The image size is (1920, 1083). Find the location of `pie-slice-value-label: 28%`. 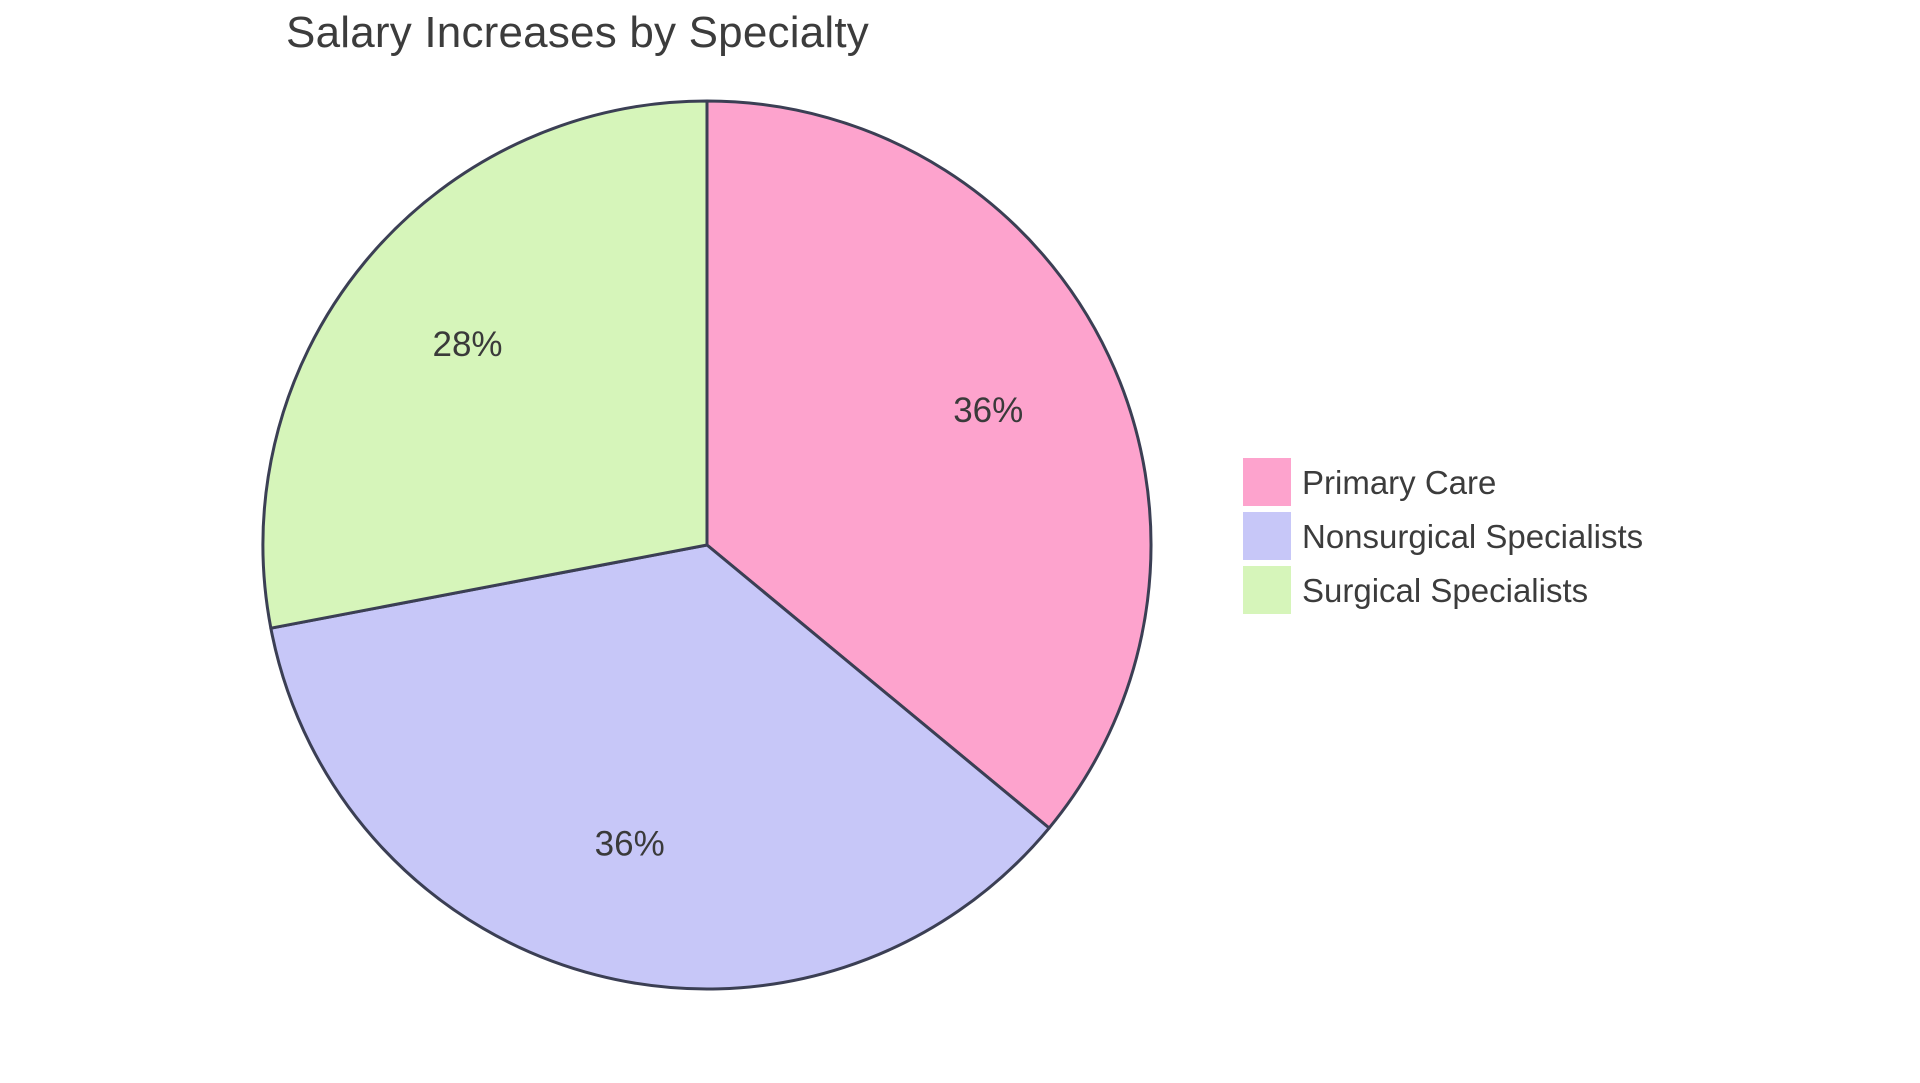

pie-slice-value-label: 28% is located at coordinates (467, 344).